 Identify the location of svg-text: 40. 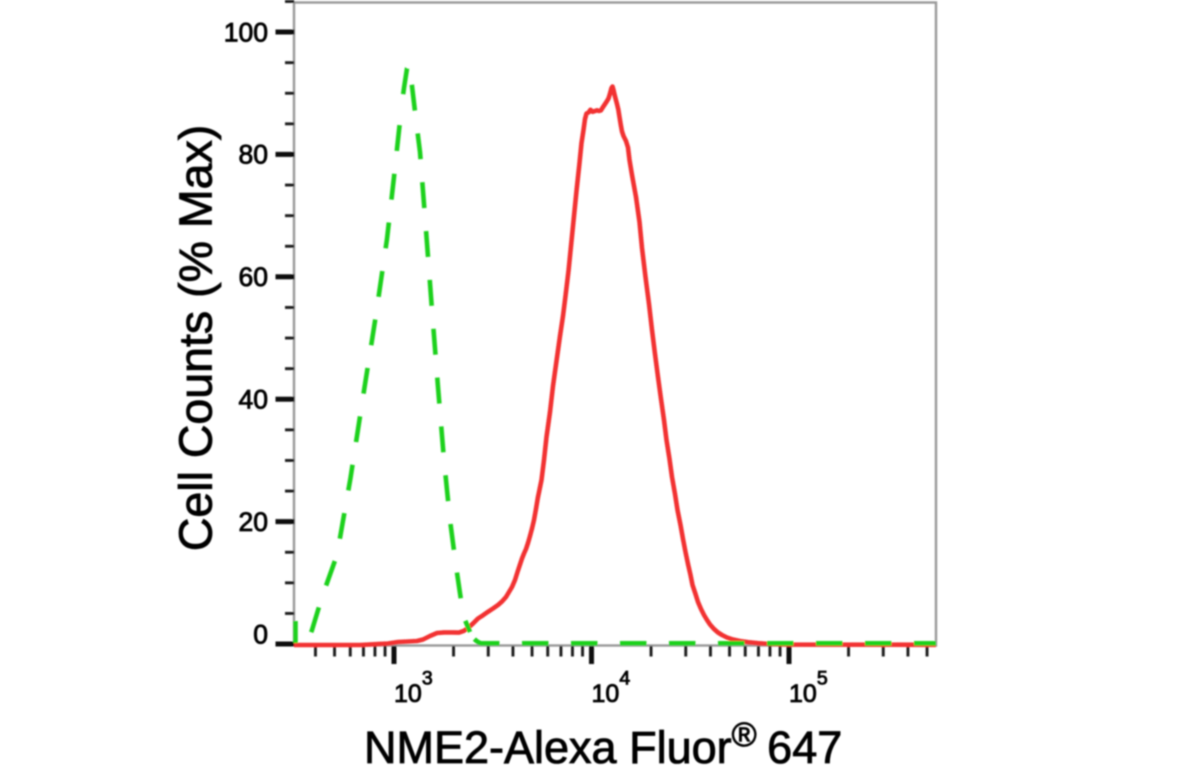
(253, 400).